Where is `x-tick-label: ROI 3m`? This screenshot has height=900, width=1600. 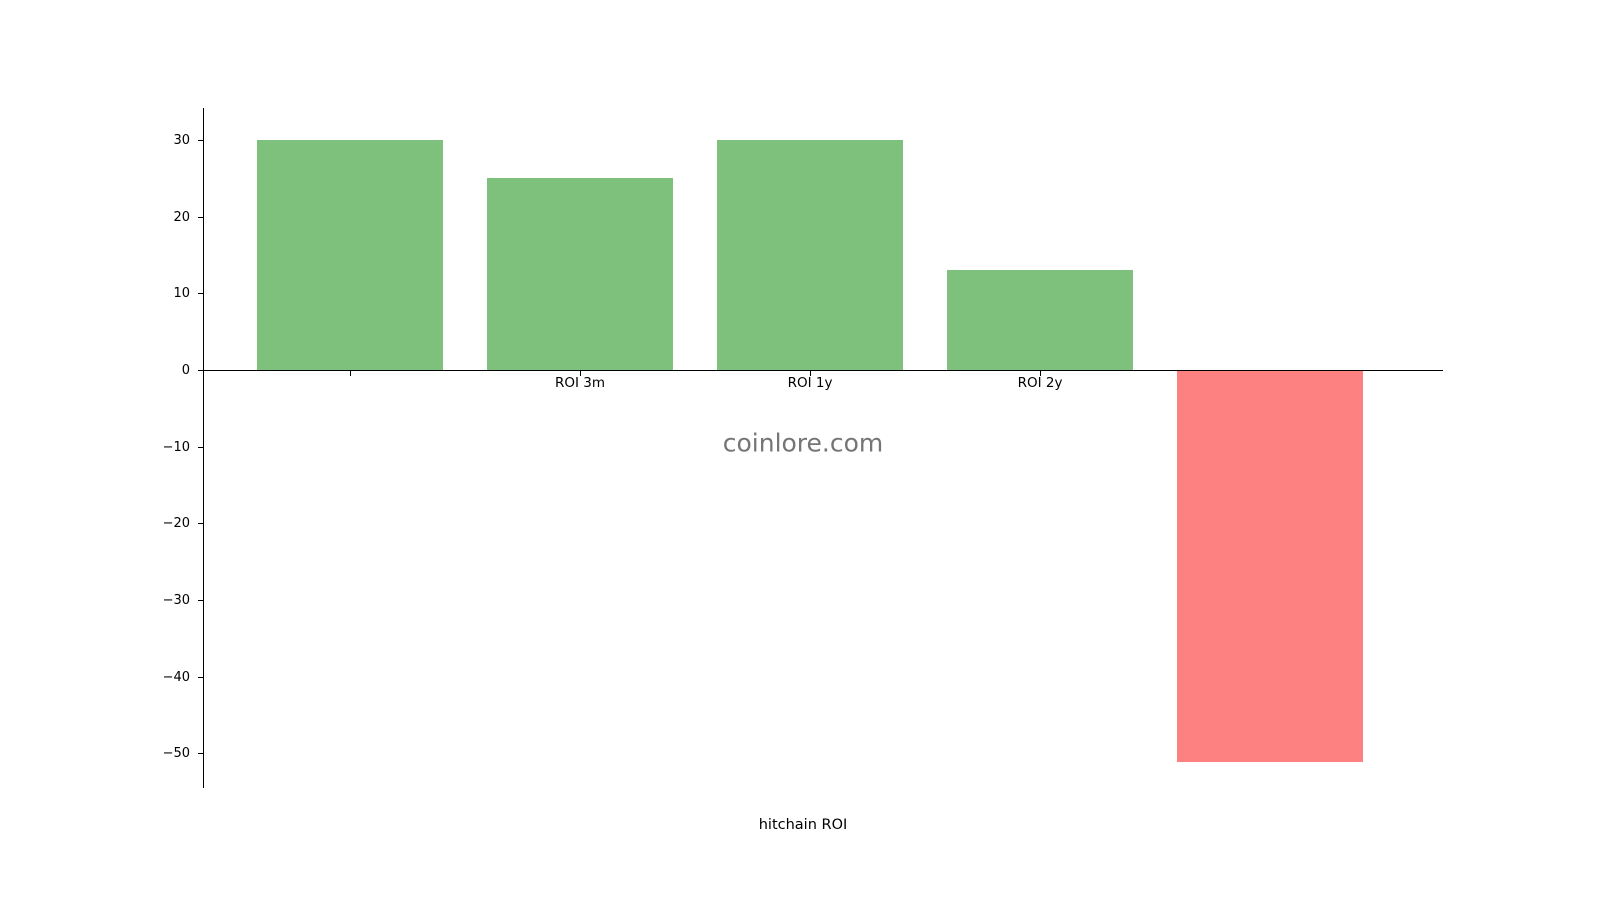
x-tick-label: ROI 3m is located at coordinates (580, 383).